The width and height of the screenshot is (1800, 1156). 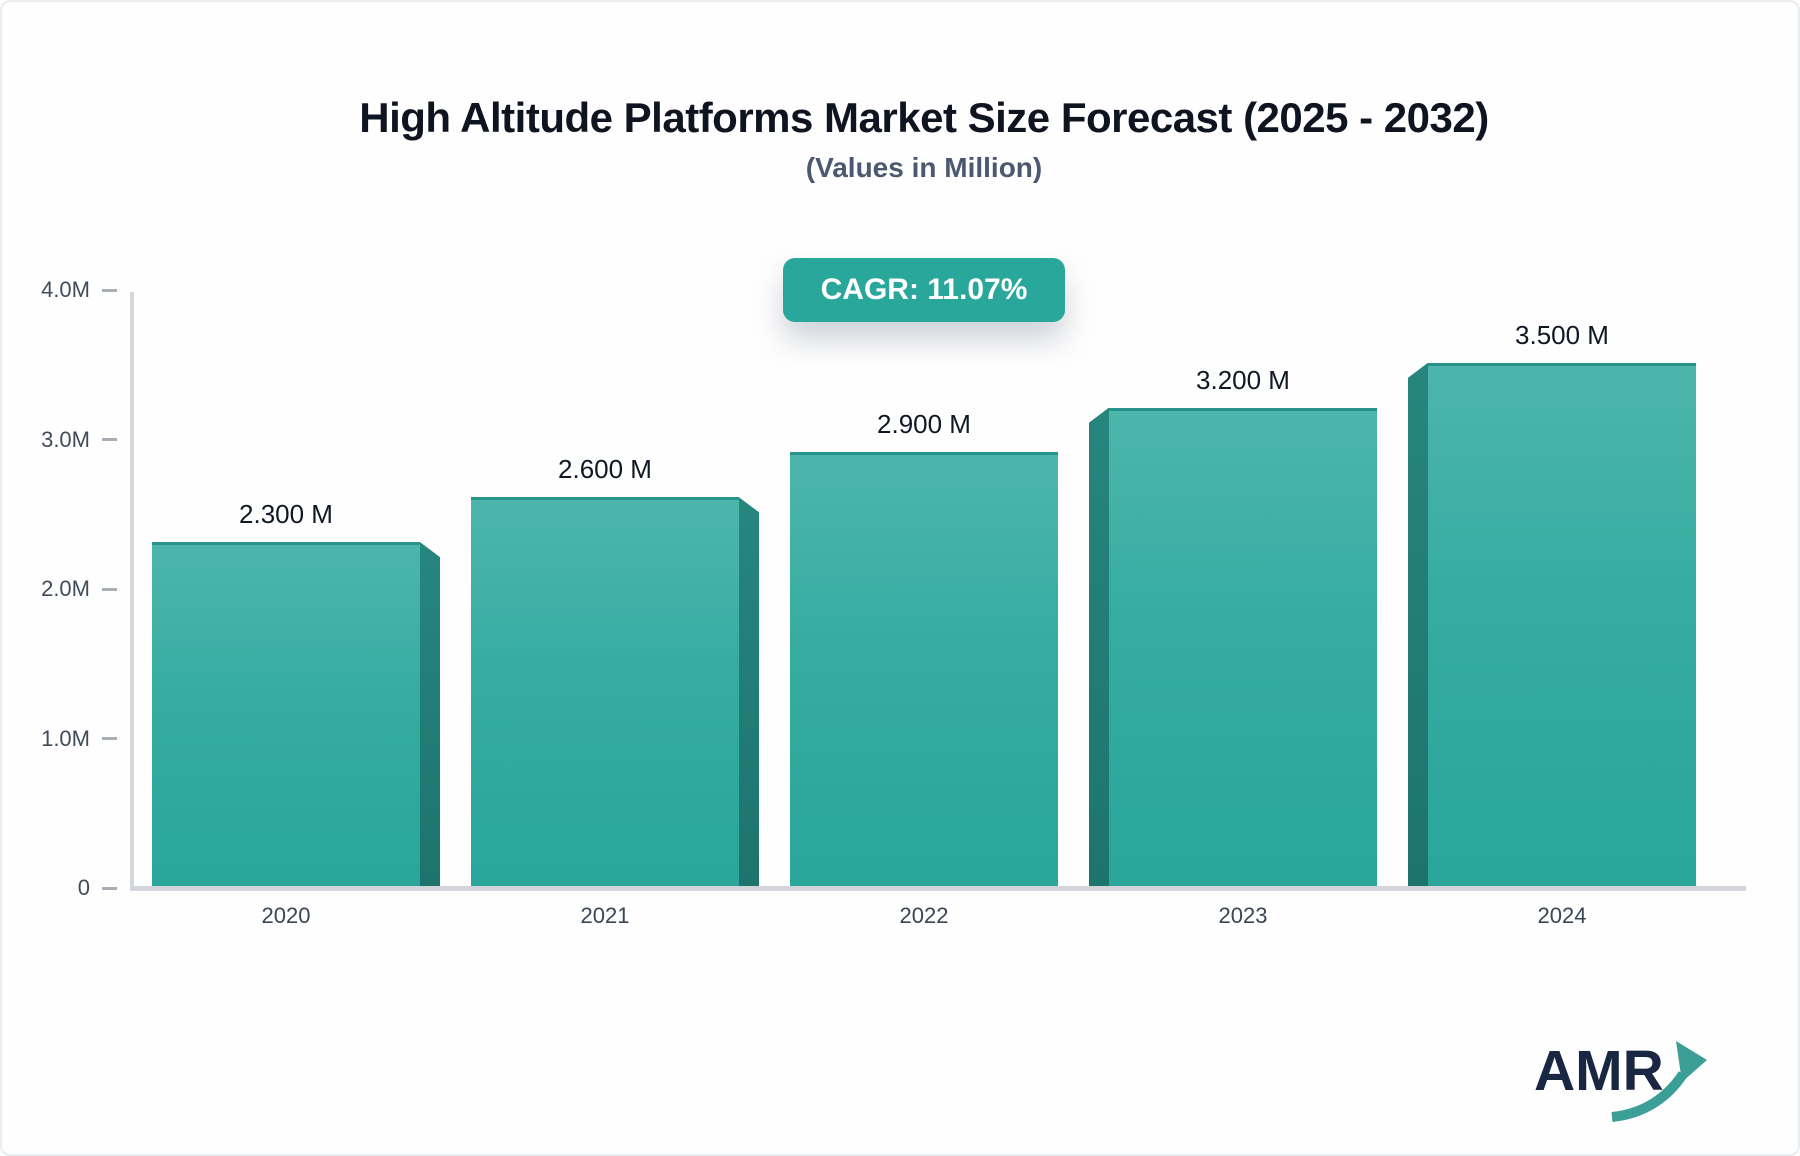 I want to click on y-axis-label: 2.0M, so click(x=65, y=588).